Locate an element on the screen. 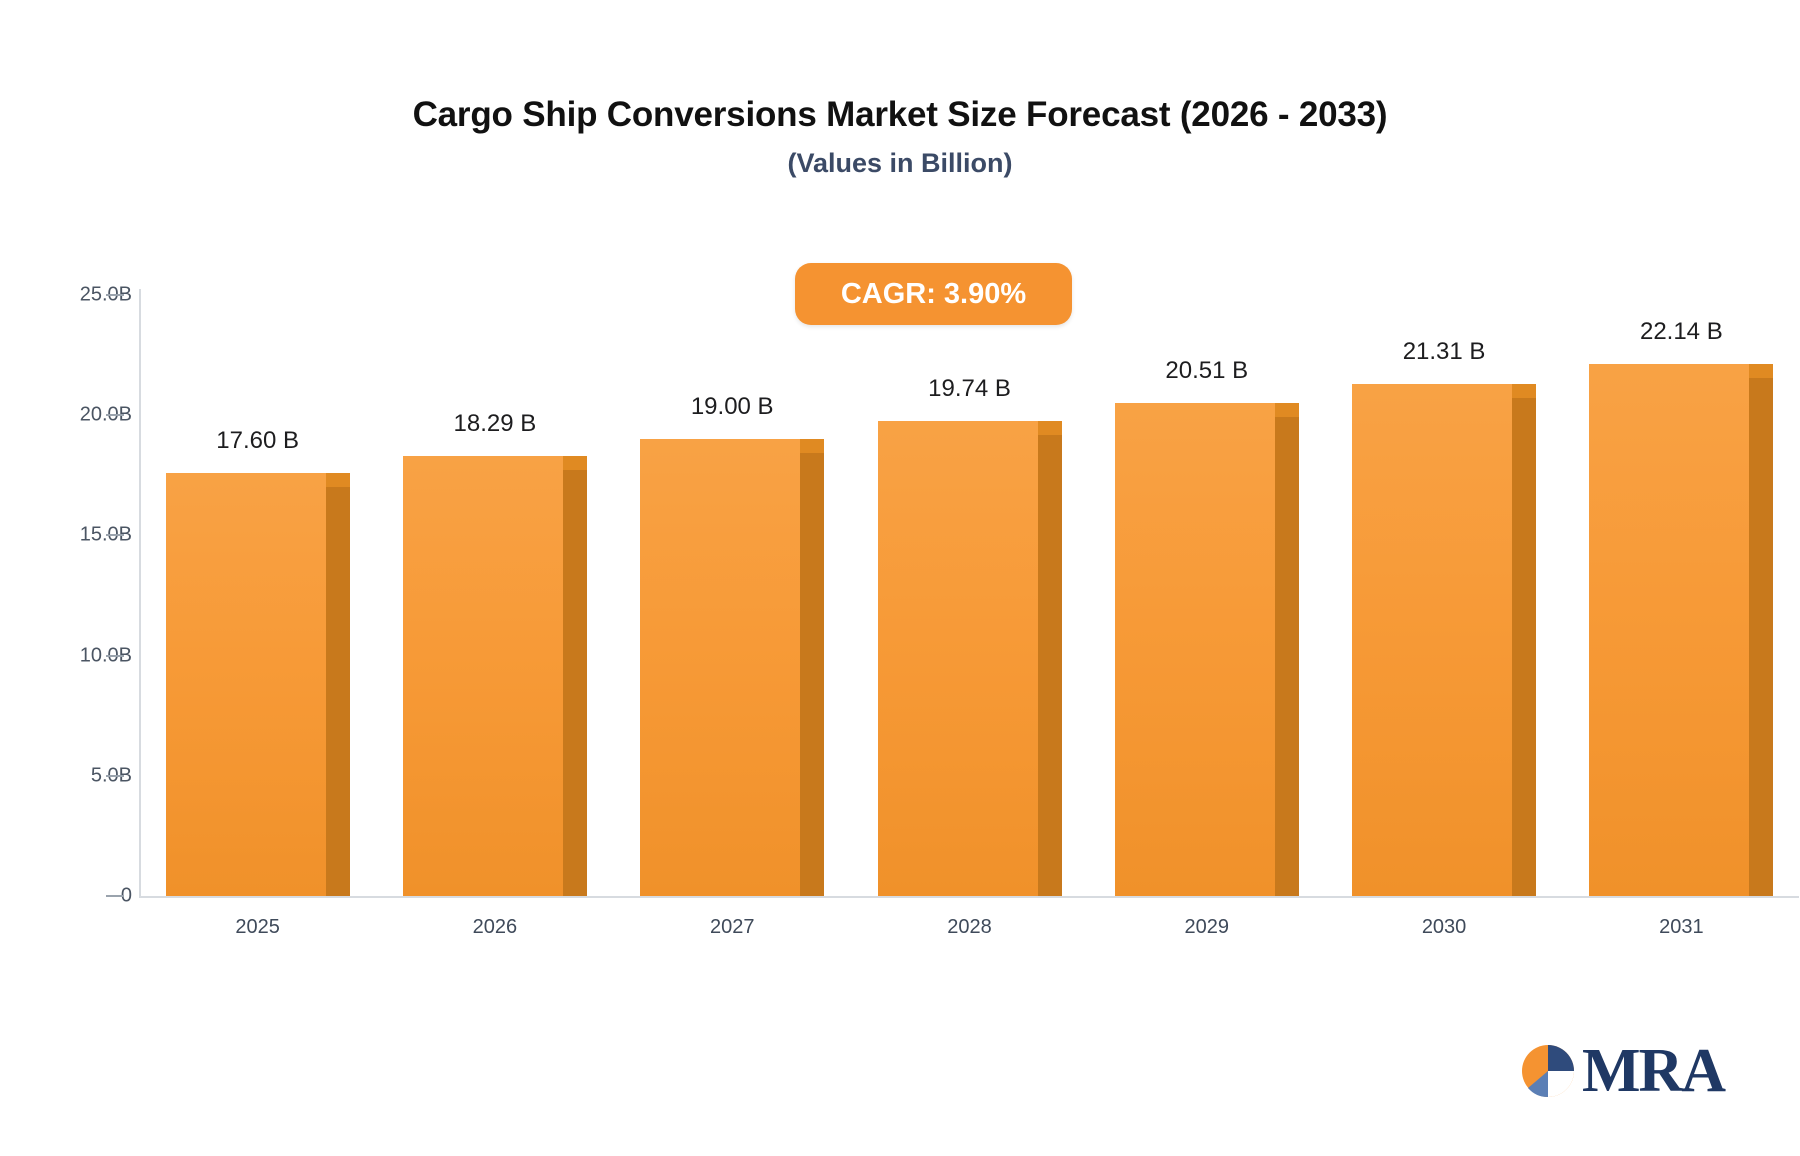  bar-value-label: 22.14 B is located at coordinates (1681, 331).